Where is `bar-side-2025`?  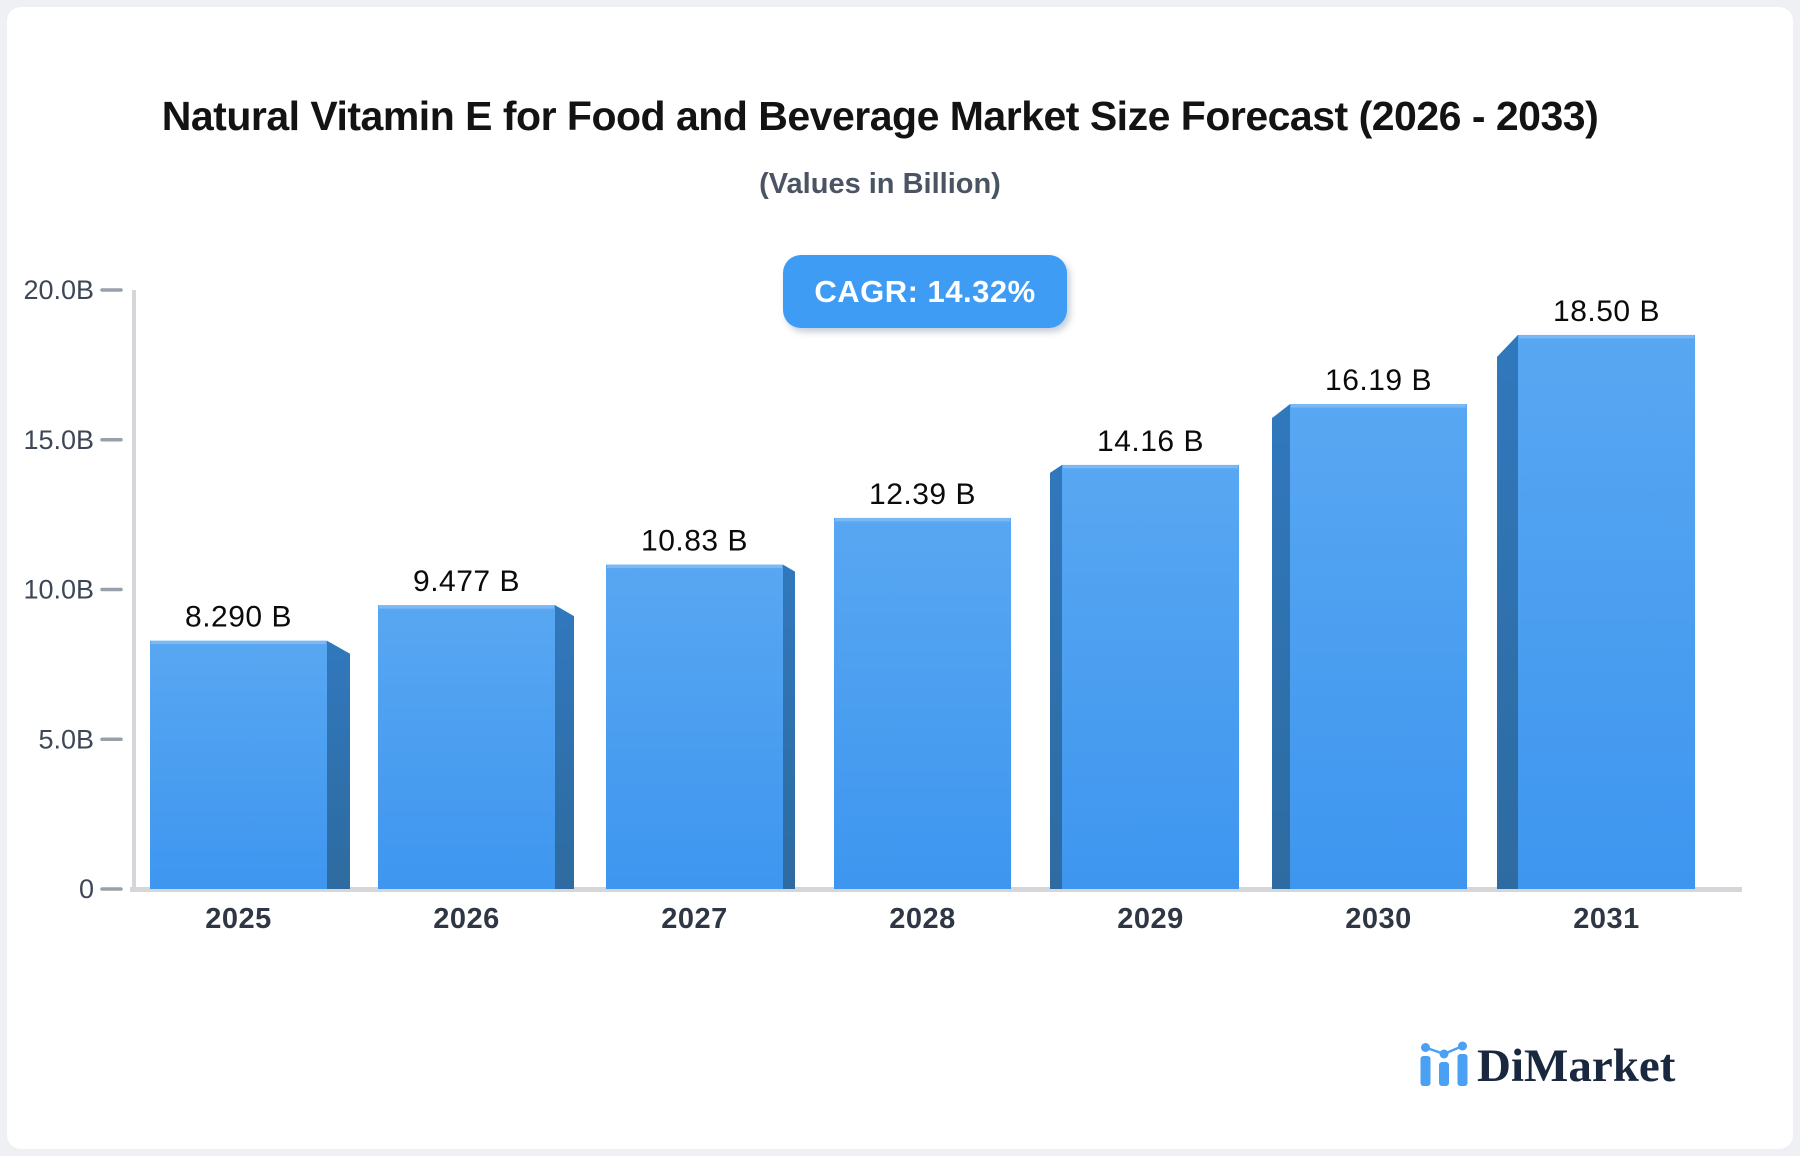
bar-side-2025 is located at coordinates (338, 764).